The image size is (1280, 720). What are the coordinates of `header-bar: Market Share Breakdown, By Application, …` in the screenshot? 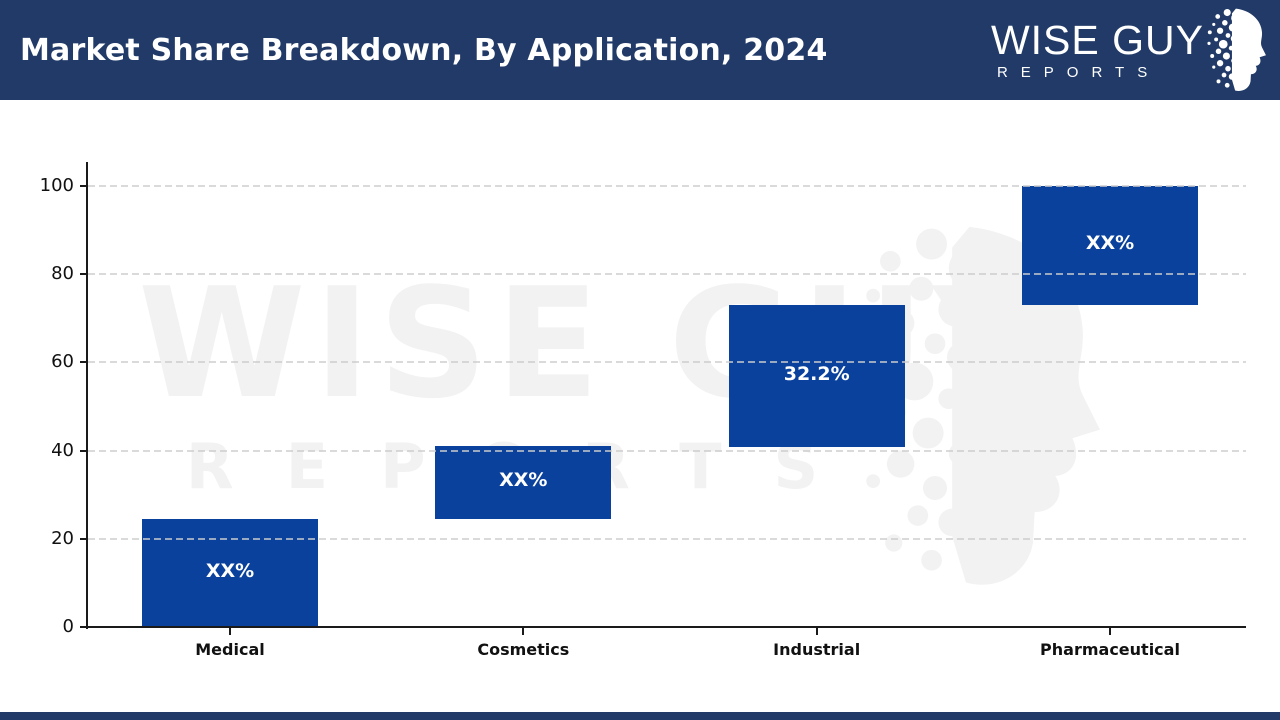 It's located at (640, 50).